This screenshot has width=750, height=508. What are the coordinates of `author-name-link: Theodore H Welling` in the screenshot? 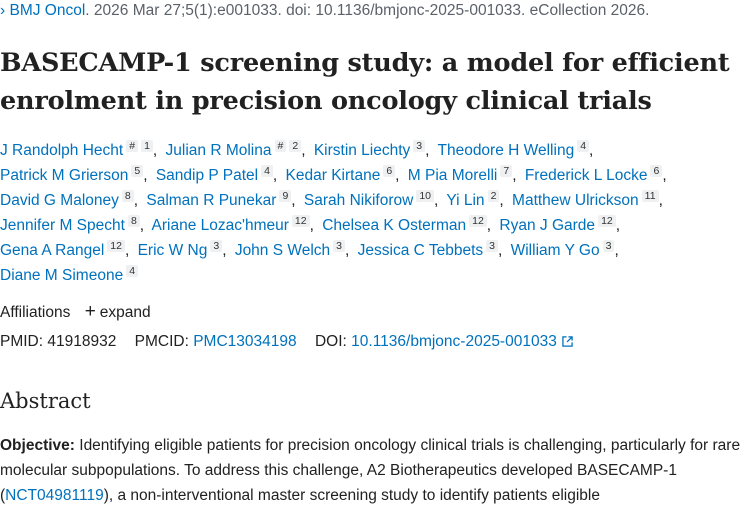 It's located at (506, 150).